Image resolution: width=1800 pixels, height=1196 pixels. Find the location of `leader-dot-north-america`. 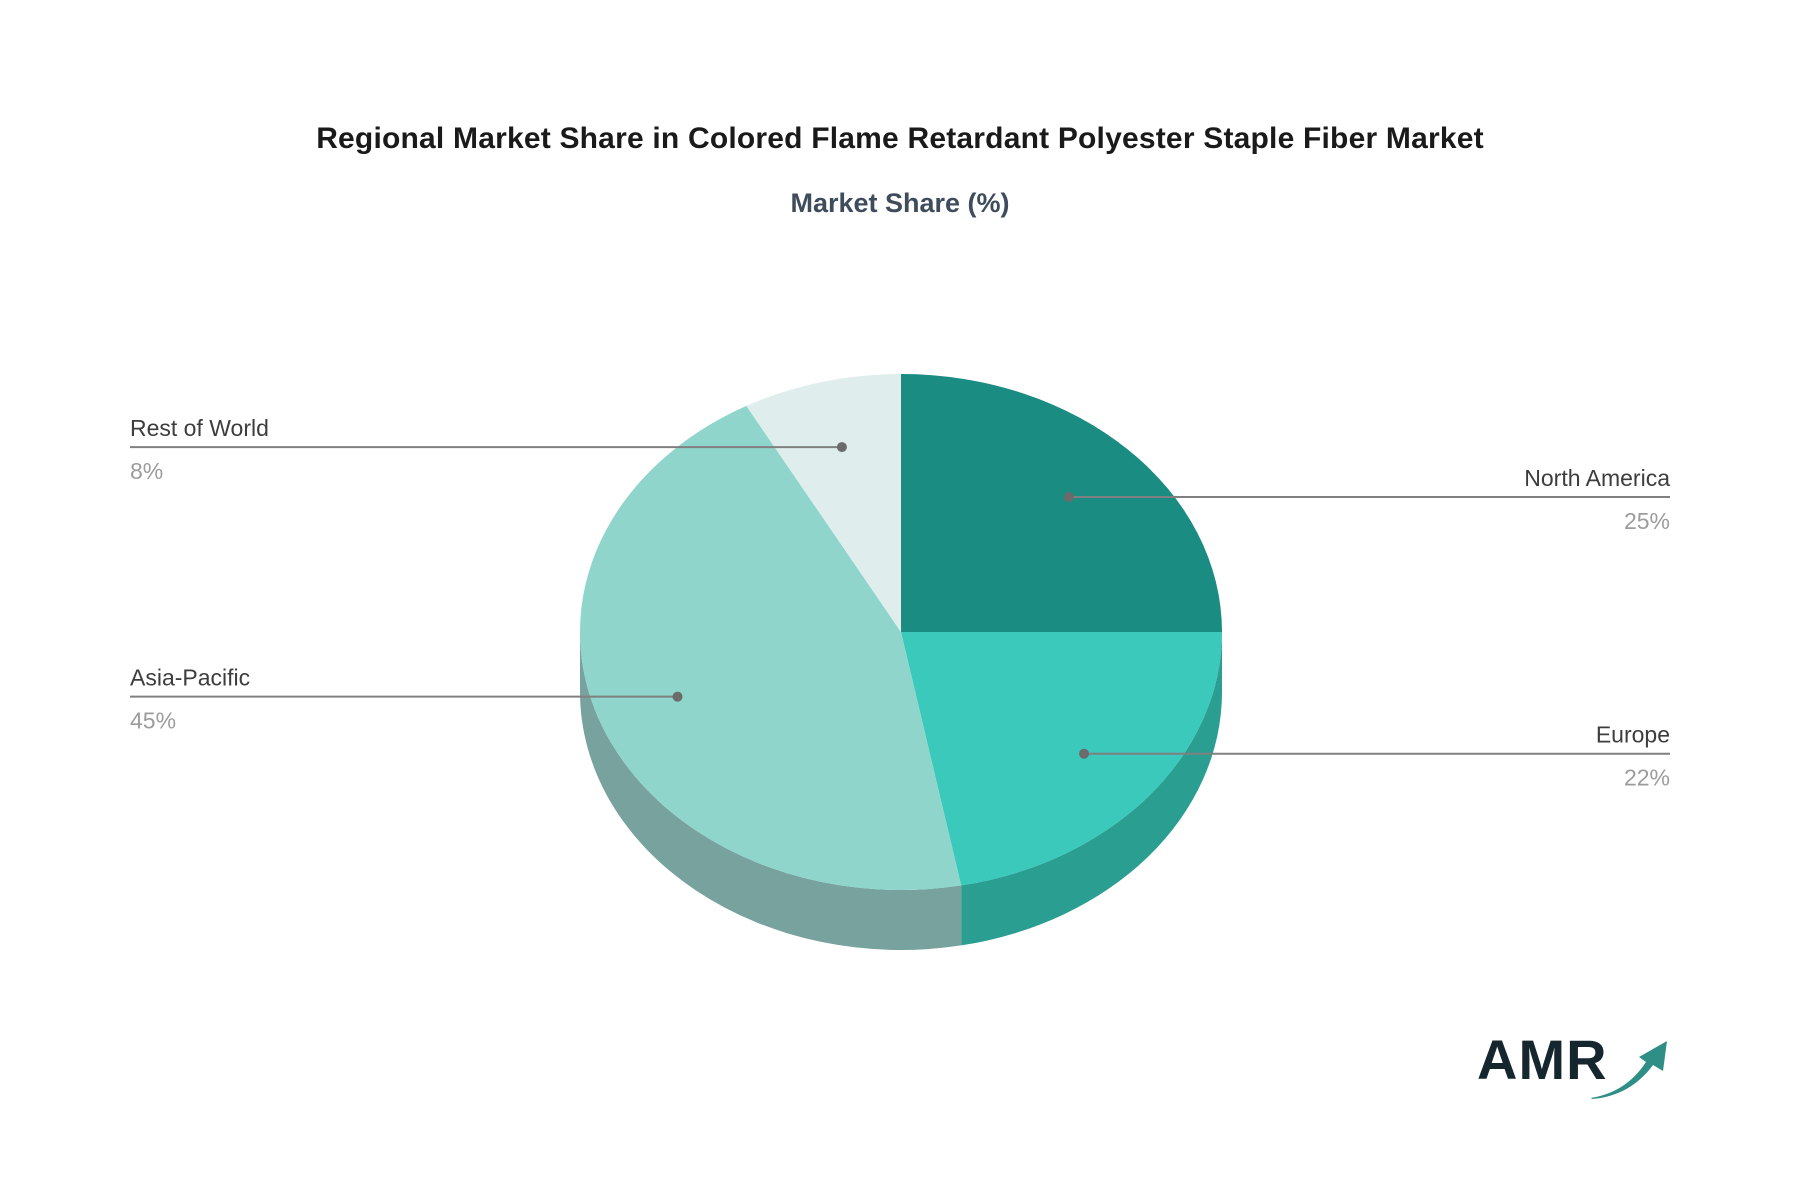

leader-dot-north-america is located at coordinates (1068, 496).